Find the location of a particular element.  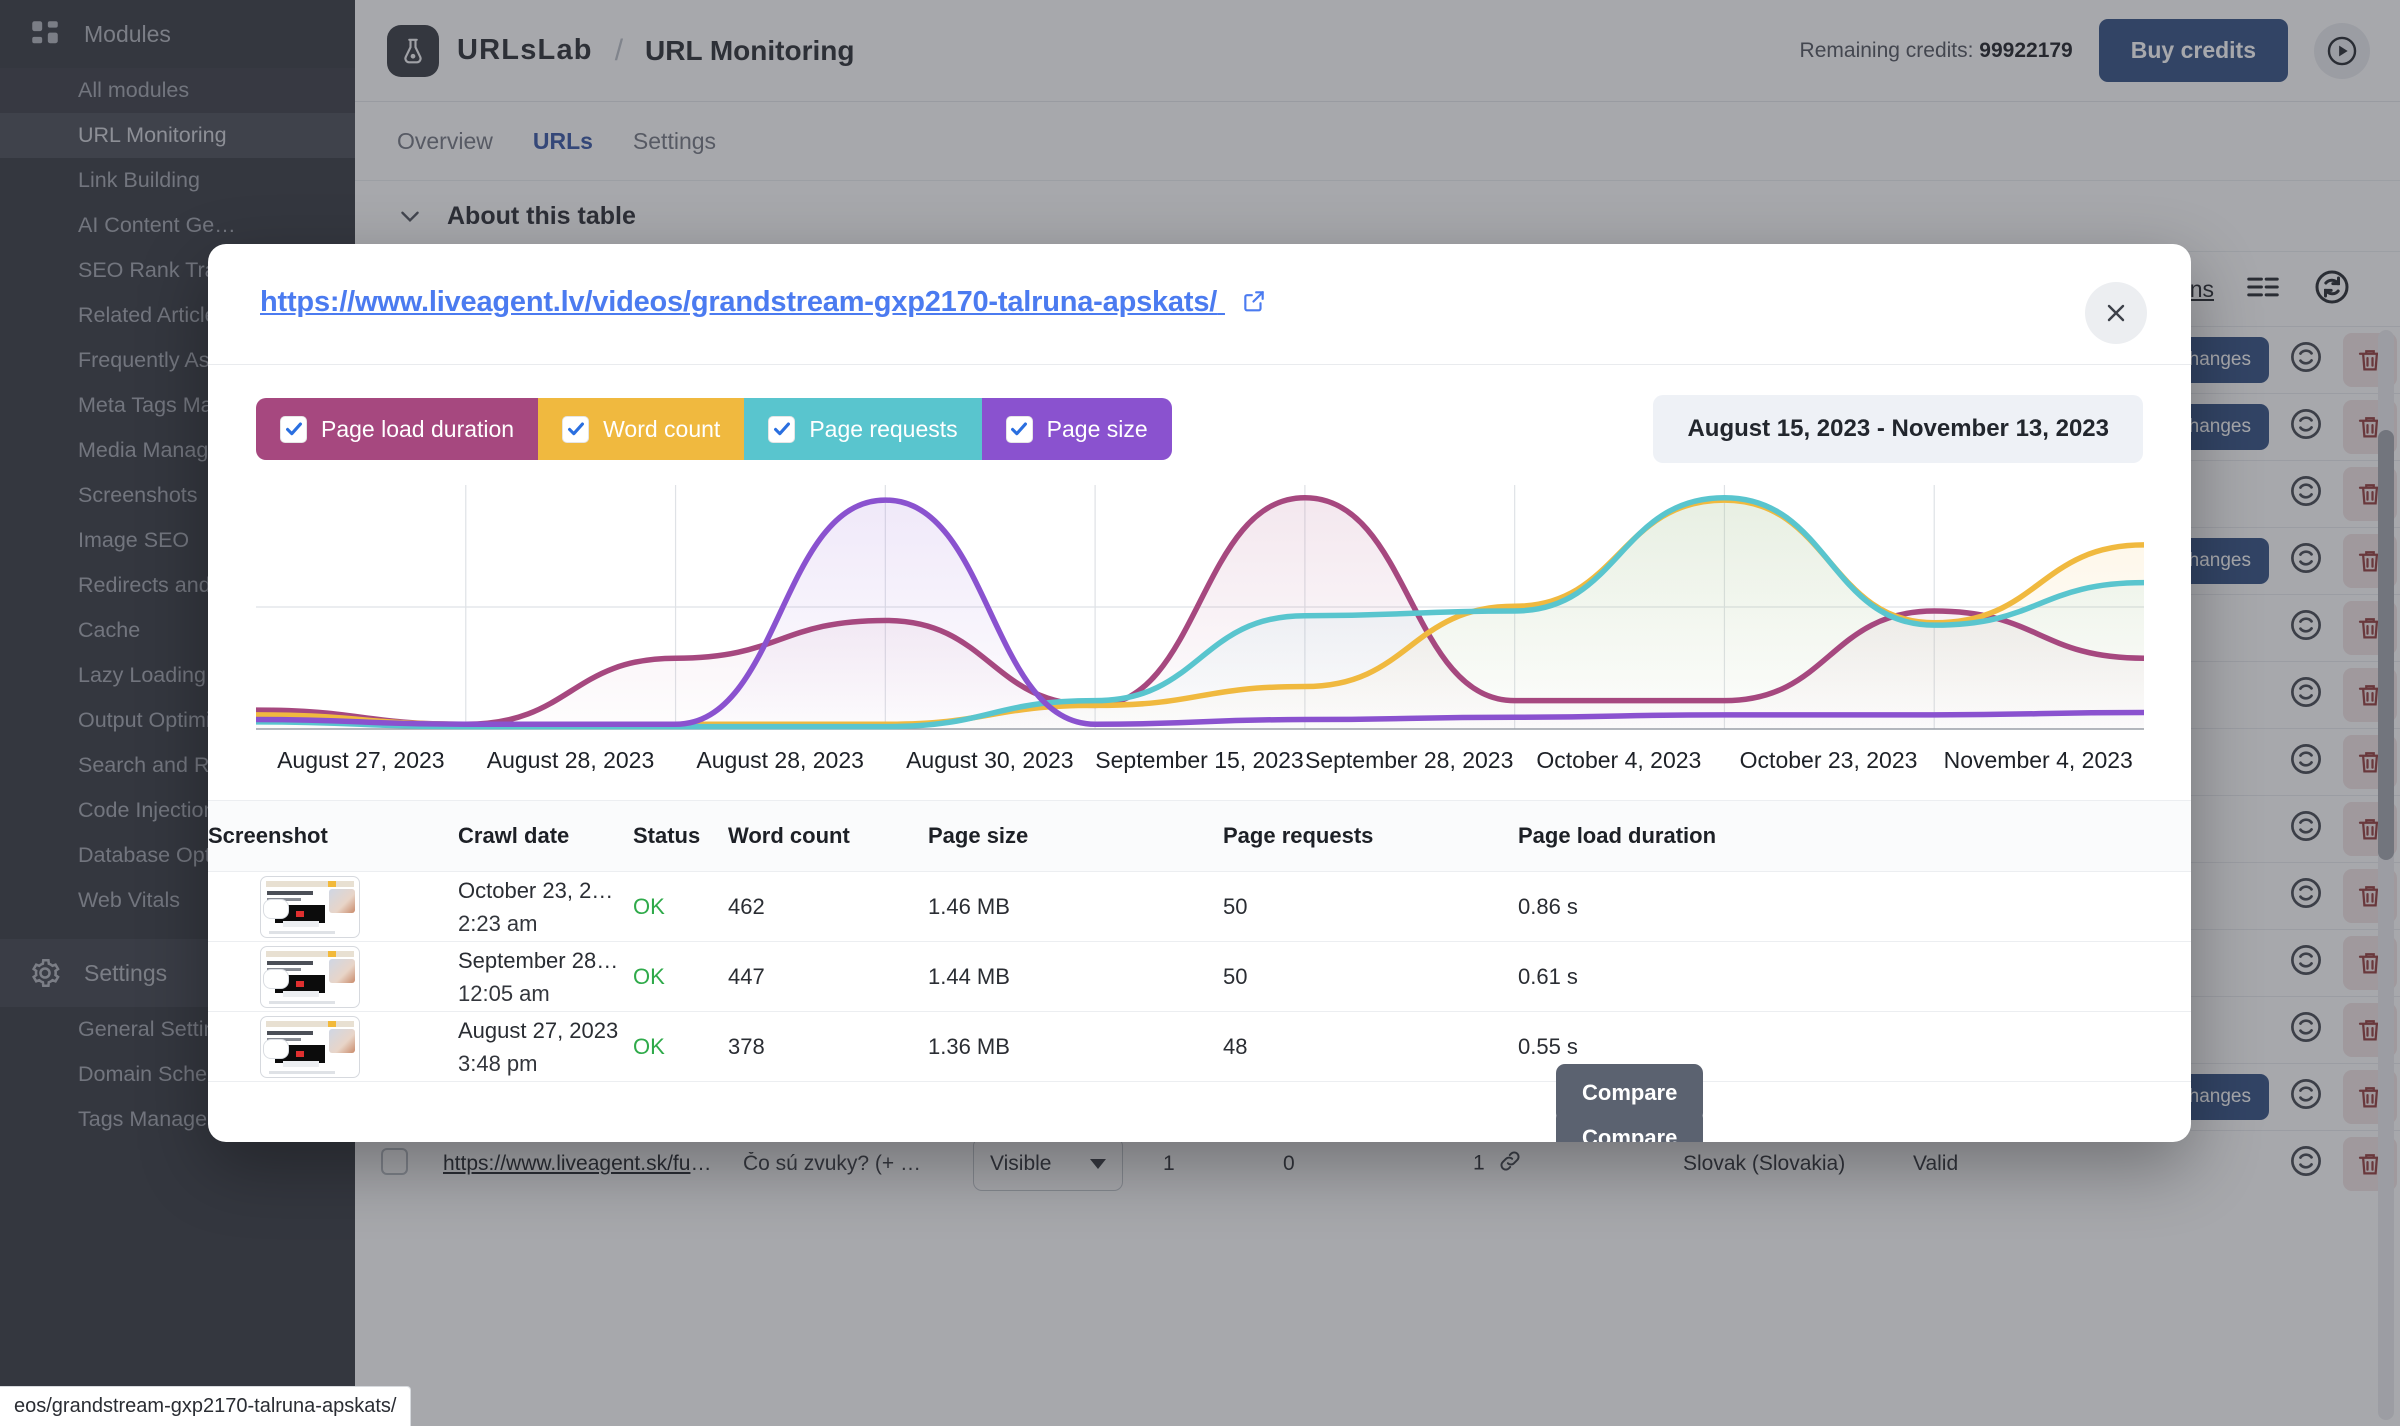

cell-page-requests: 50 is located at coordinates (1370, 976).